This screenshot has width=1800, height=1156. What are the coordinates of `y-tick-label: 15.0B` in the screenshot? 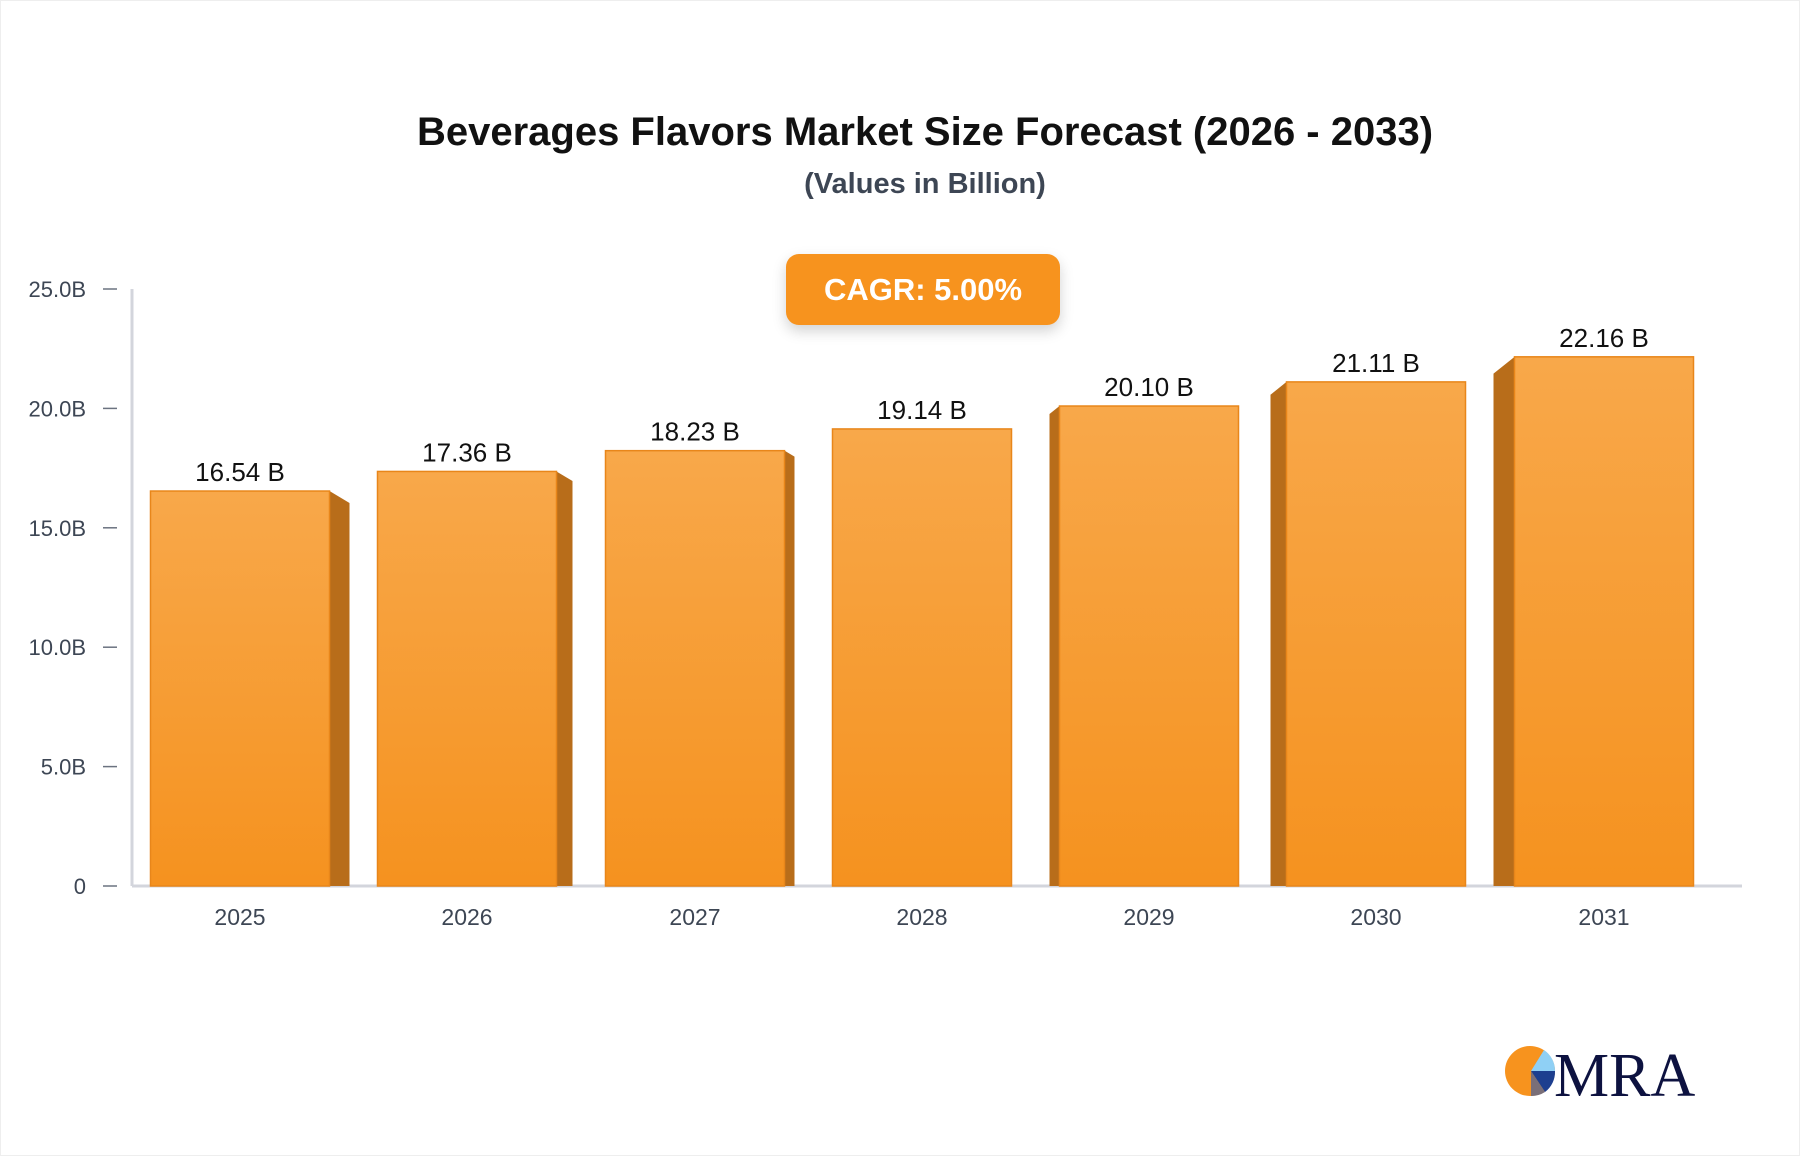 It's located at (58, 528).